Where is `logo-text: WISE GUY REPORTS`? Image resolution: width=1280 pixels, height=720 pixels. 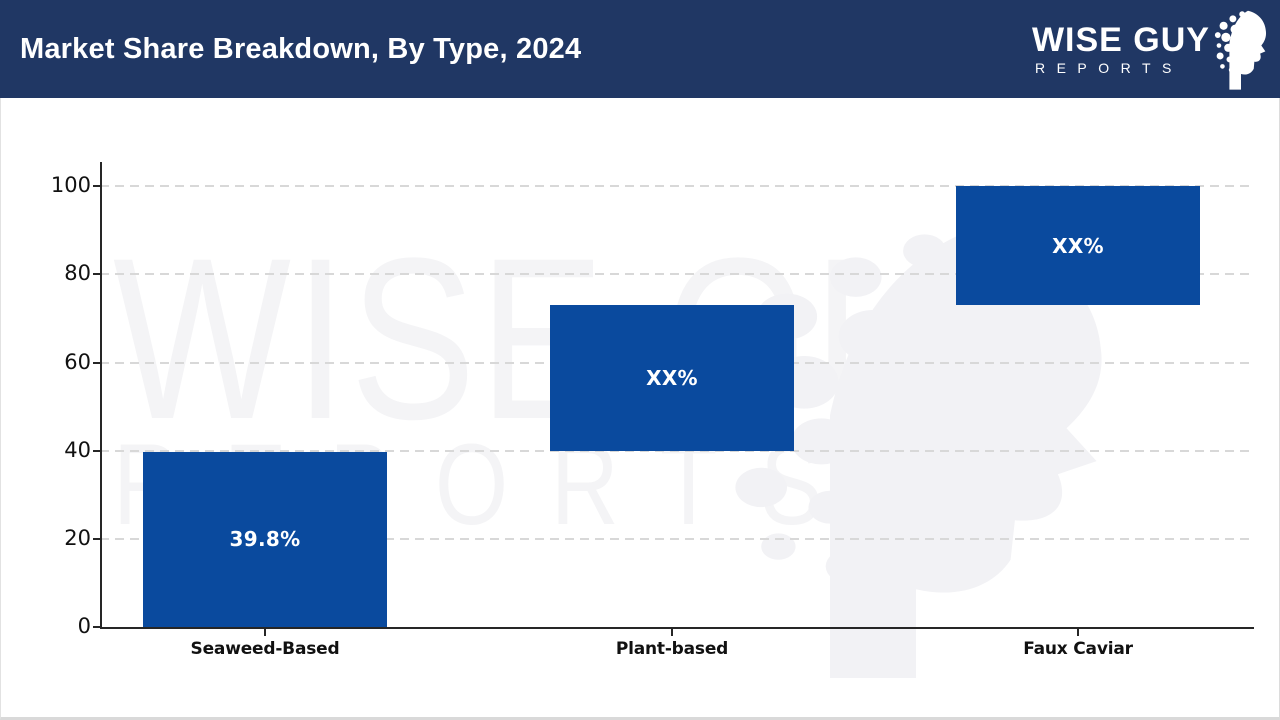
logo-text: WISE GUY REPORTS is located at coordinates (1120, 48).